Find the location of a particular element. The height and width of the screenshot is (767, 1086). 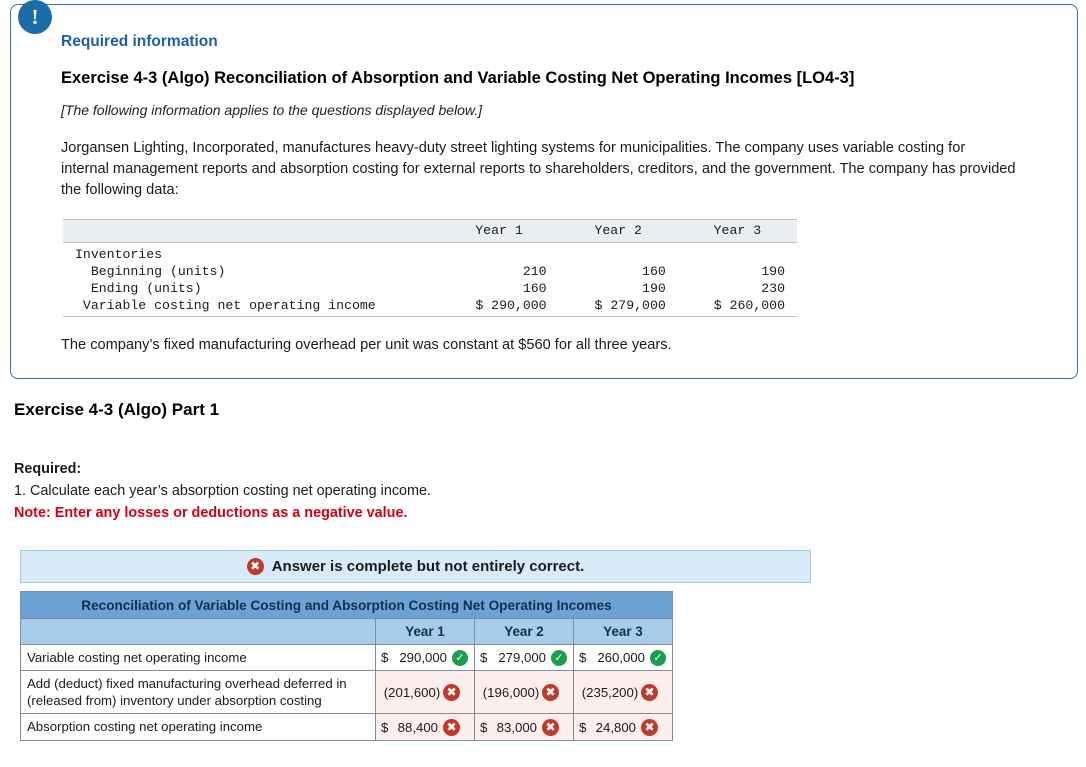

answer-cell-y1-r3: $ 88,400 ✖ is located at coordinates (425, 727).